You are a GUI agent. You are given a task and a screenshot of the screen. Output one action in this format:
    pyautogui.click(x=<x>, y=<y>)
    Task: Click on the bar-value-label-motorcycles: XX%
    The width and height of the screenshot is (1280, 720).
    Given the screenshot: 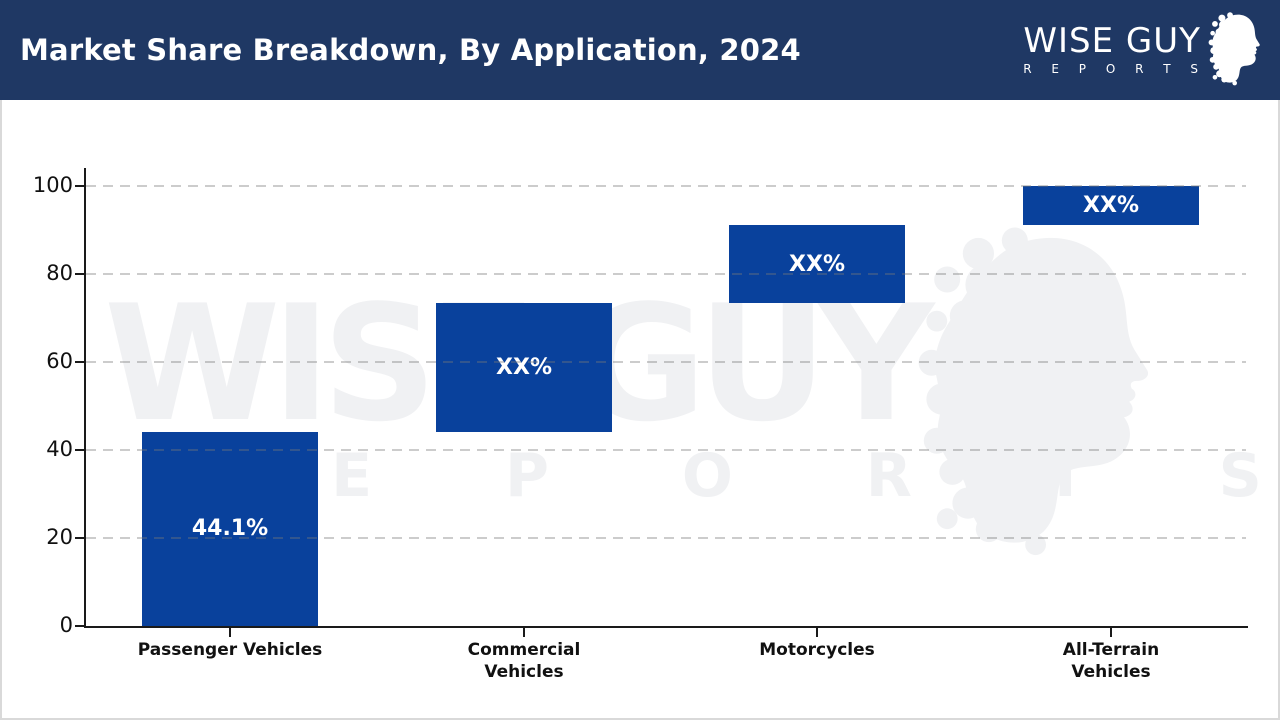 What is the action you would take?
    pyautogui.click(x=817, y=264)
    